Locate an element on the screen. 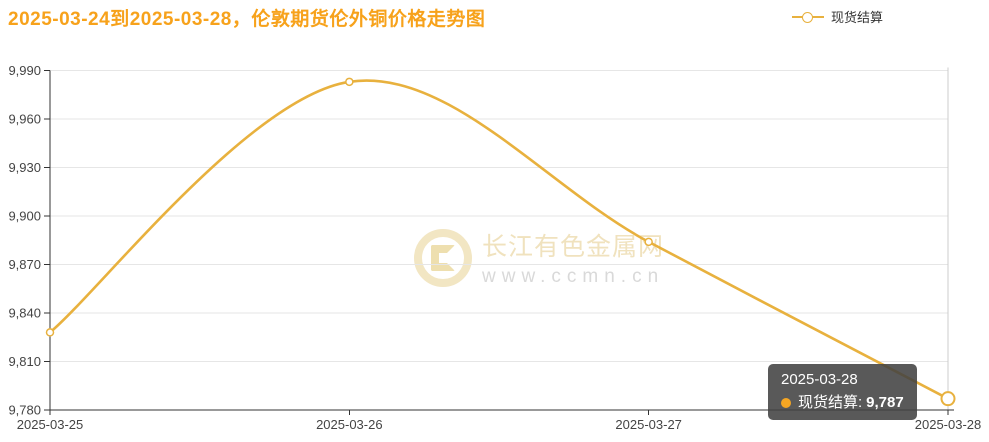 The width and height of the screenshot is (989, 442). svg-text: 2025-03-28 is located at coordinates (948, 424).